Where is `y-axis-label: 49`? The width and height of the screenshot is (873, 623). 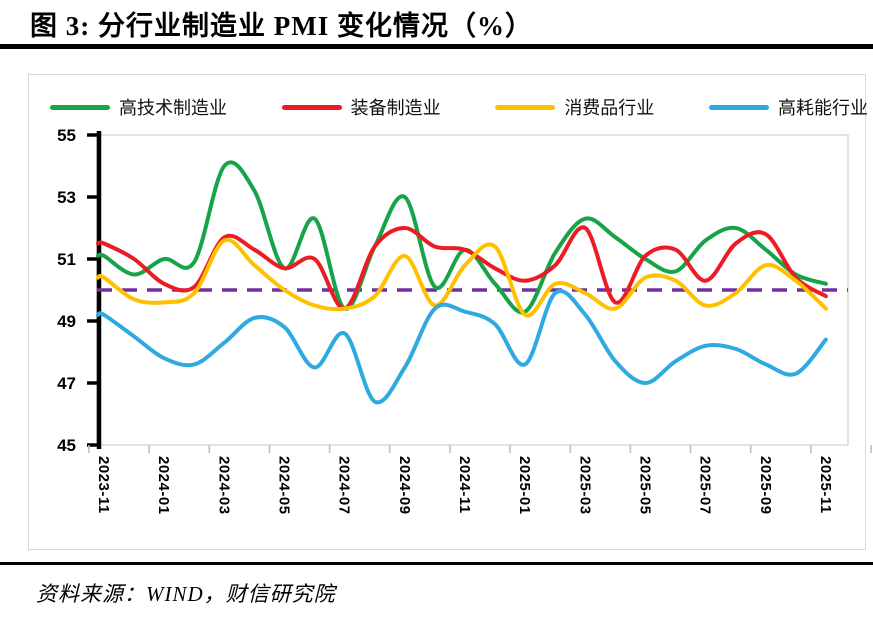 y-axis-label: 49 is located at coordinates (66, 321).